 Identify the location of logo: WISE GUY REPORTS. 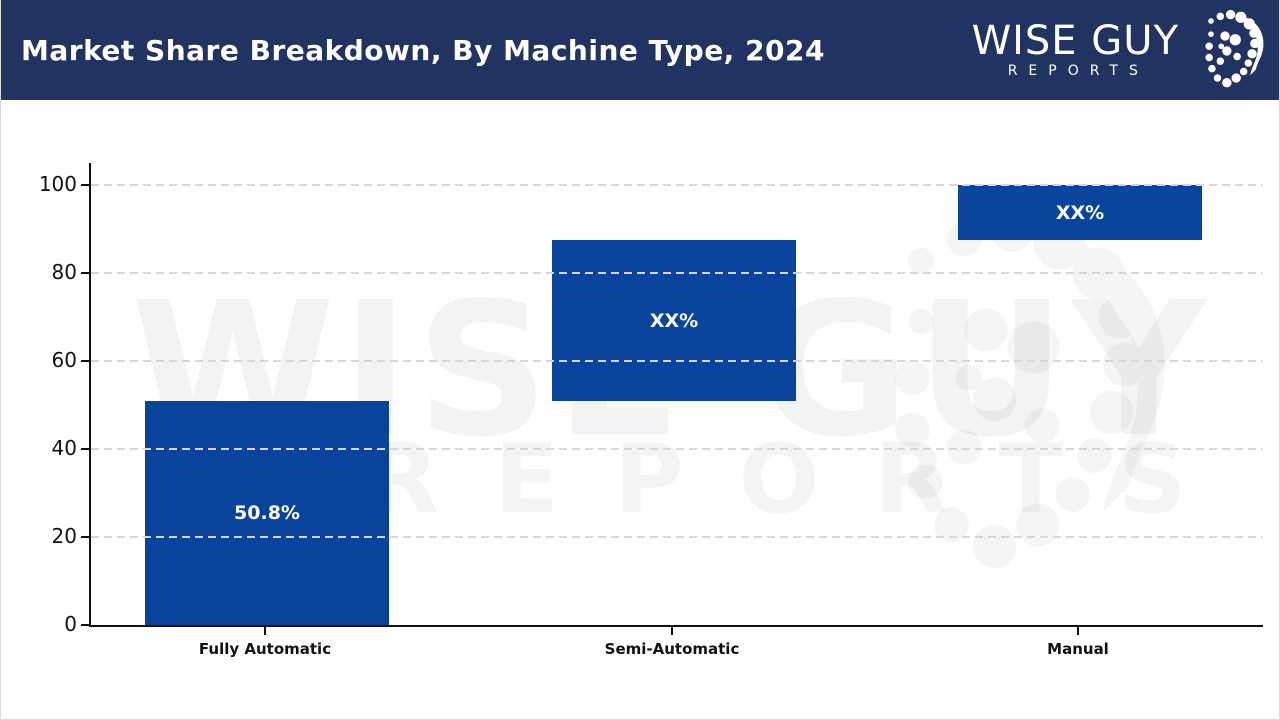
(1119, 50).